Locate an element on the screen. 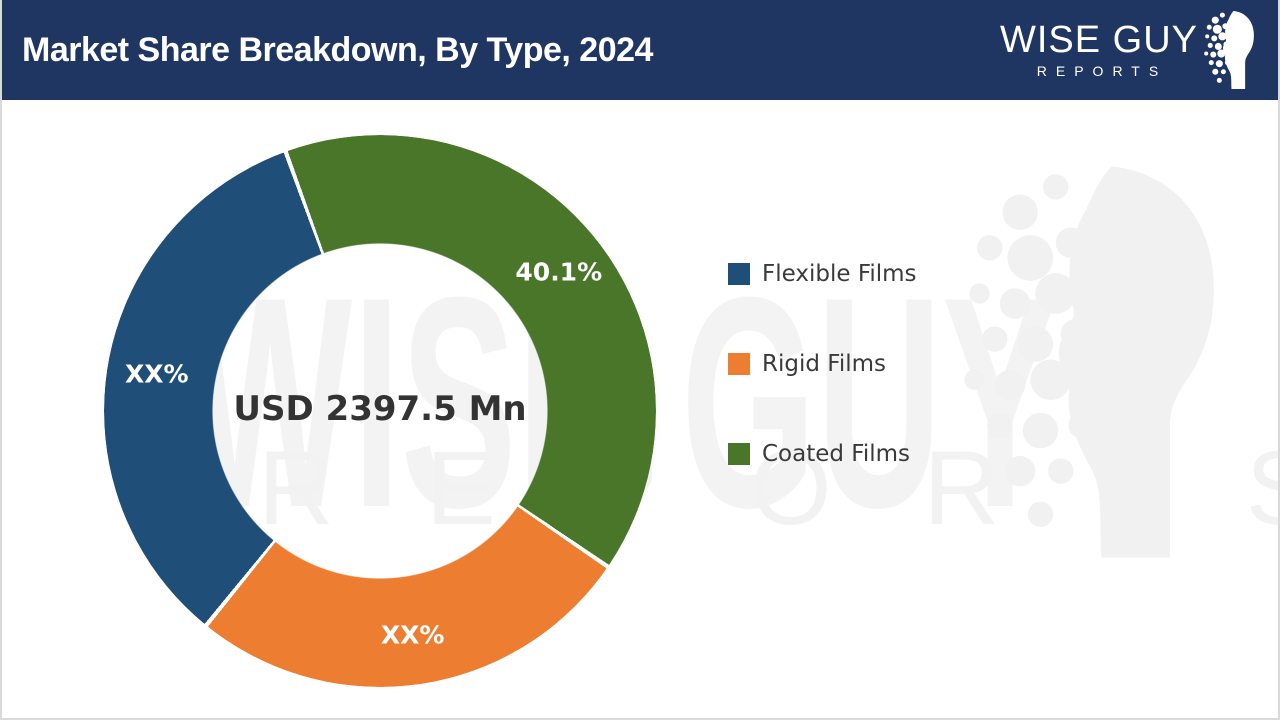 The image size is (1280, 720). watermark-face-dots-icon is located at coordinates (1089, 362).